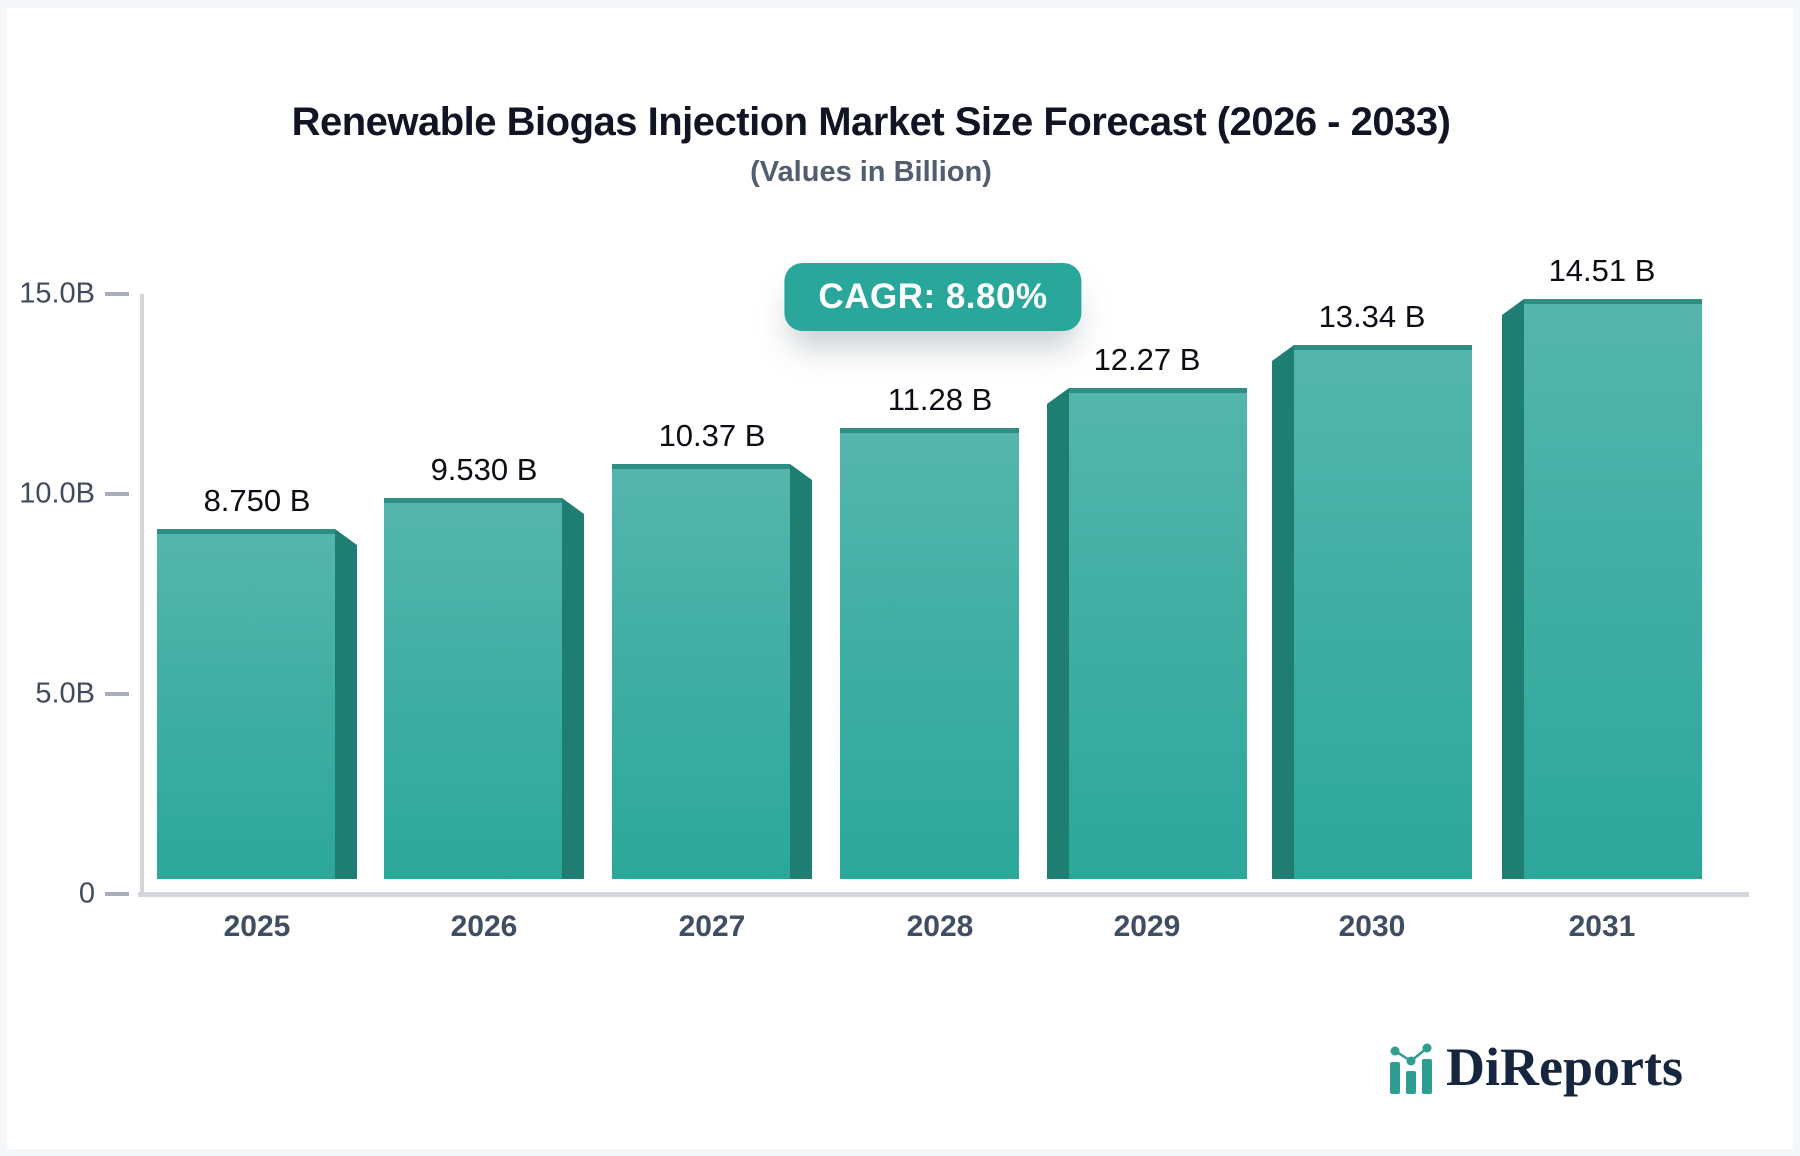 This screenshot has width=1800, height=1156. I want to click on x-axis-line, so click(943, 894).